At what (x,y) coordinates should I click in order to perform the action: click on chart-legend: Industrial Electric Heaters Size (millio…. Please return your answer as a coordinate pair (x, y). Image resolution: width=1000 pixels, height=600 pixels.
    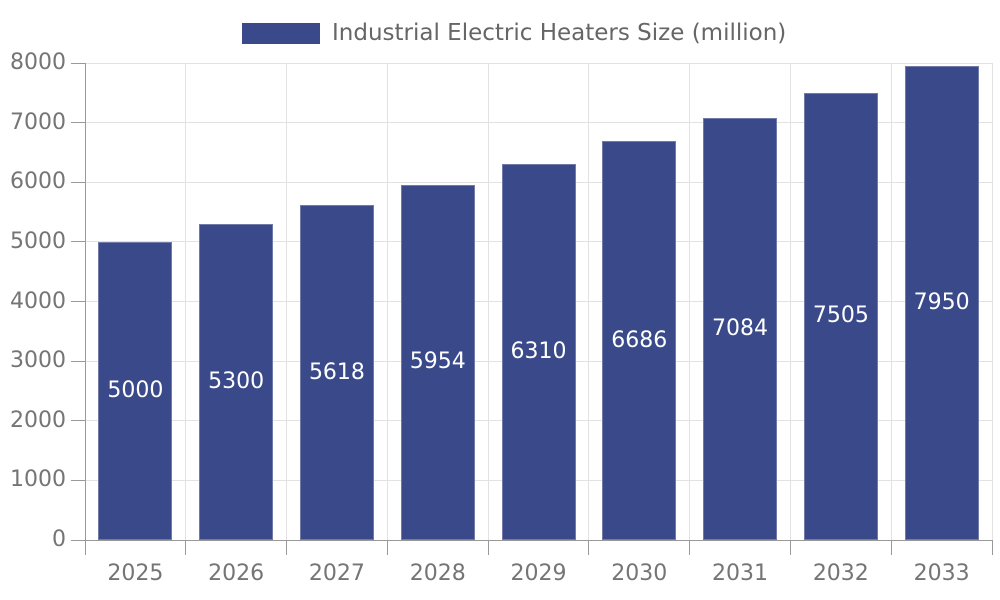
    Looking at the image, I should click on (514, 33).